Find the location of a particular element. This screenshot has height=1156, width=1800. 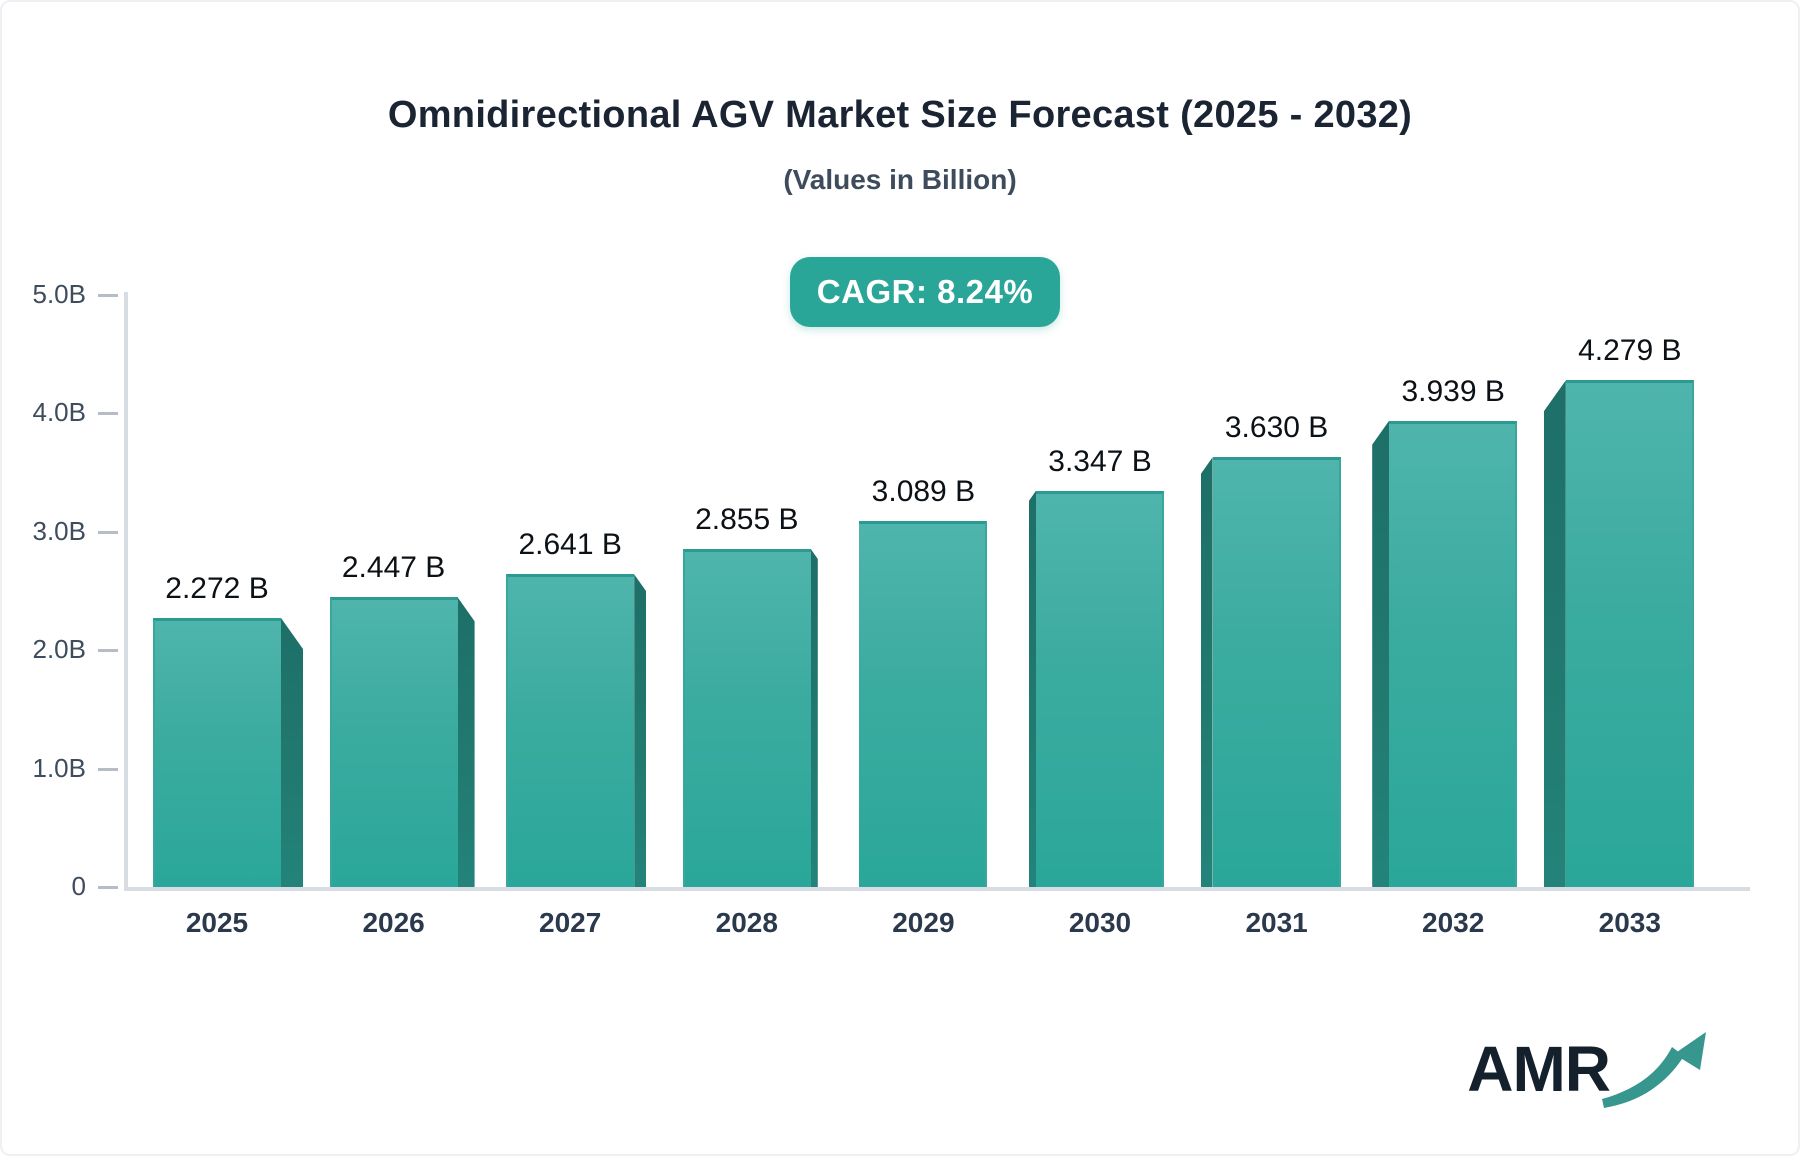

x-axis-tick-label: 2025 is located at coordinates (217, 922).